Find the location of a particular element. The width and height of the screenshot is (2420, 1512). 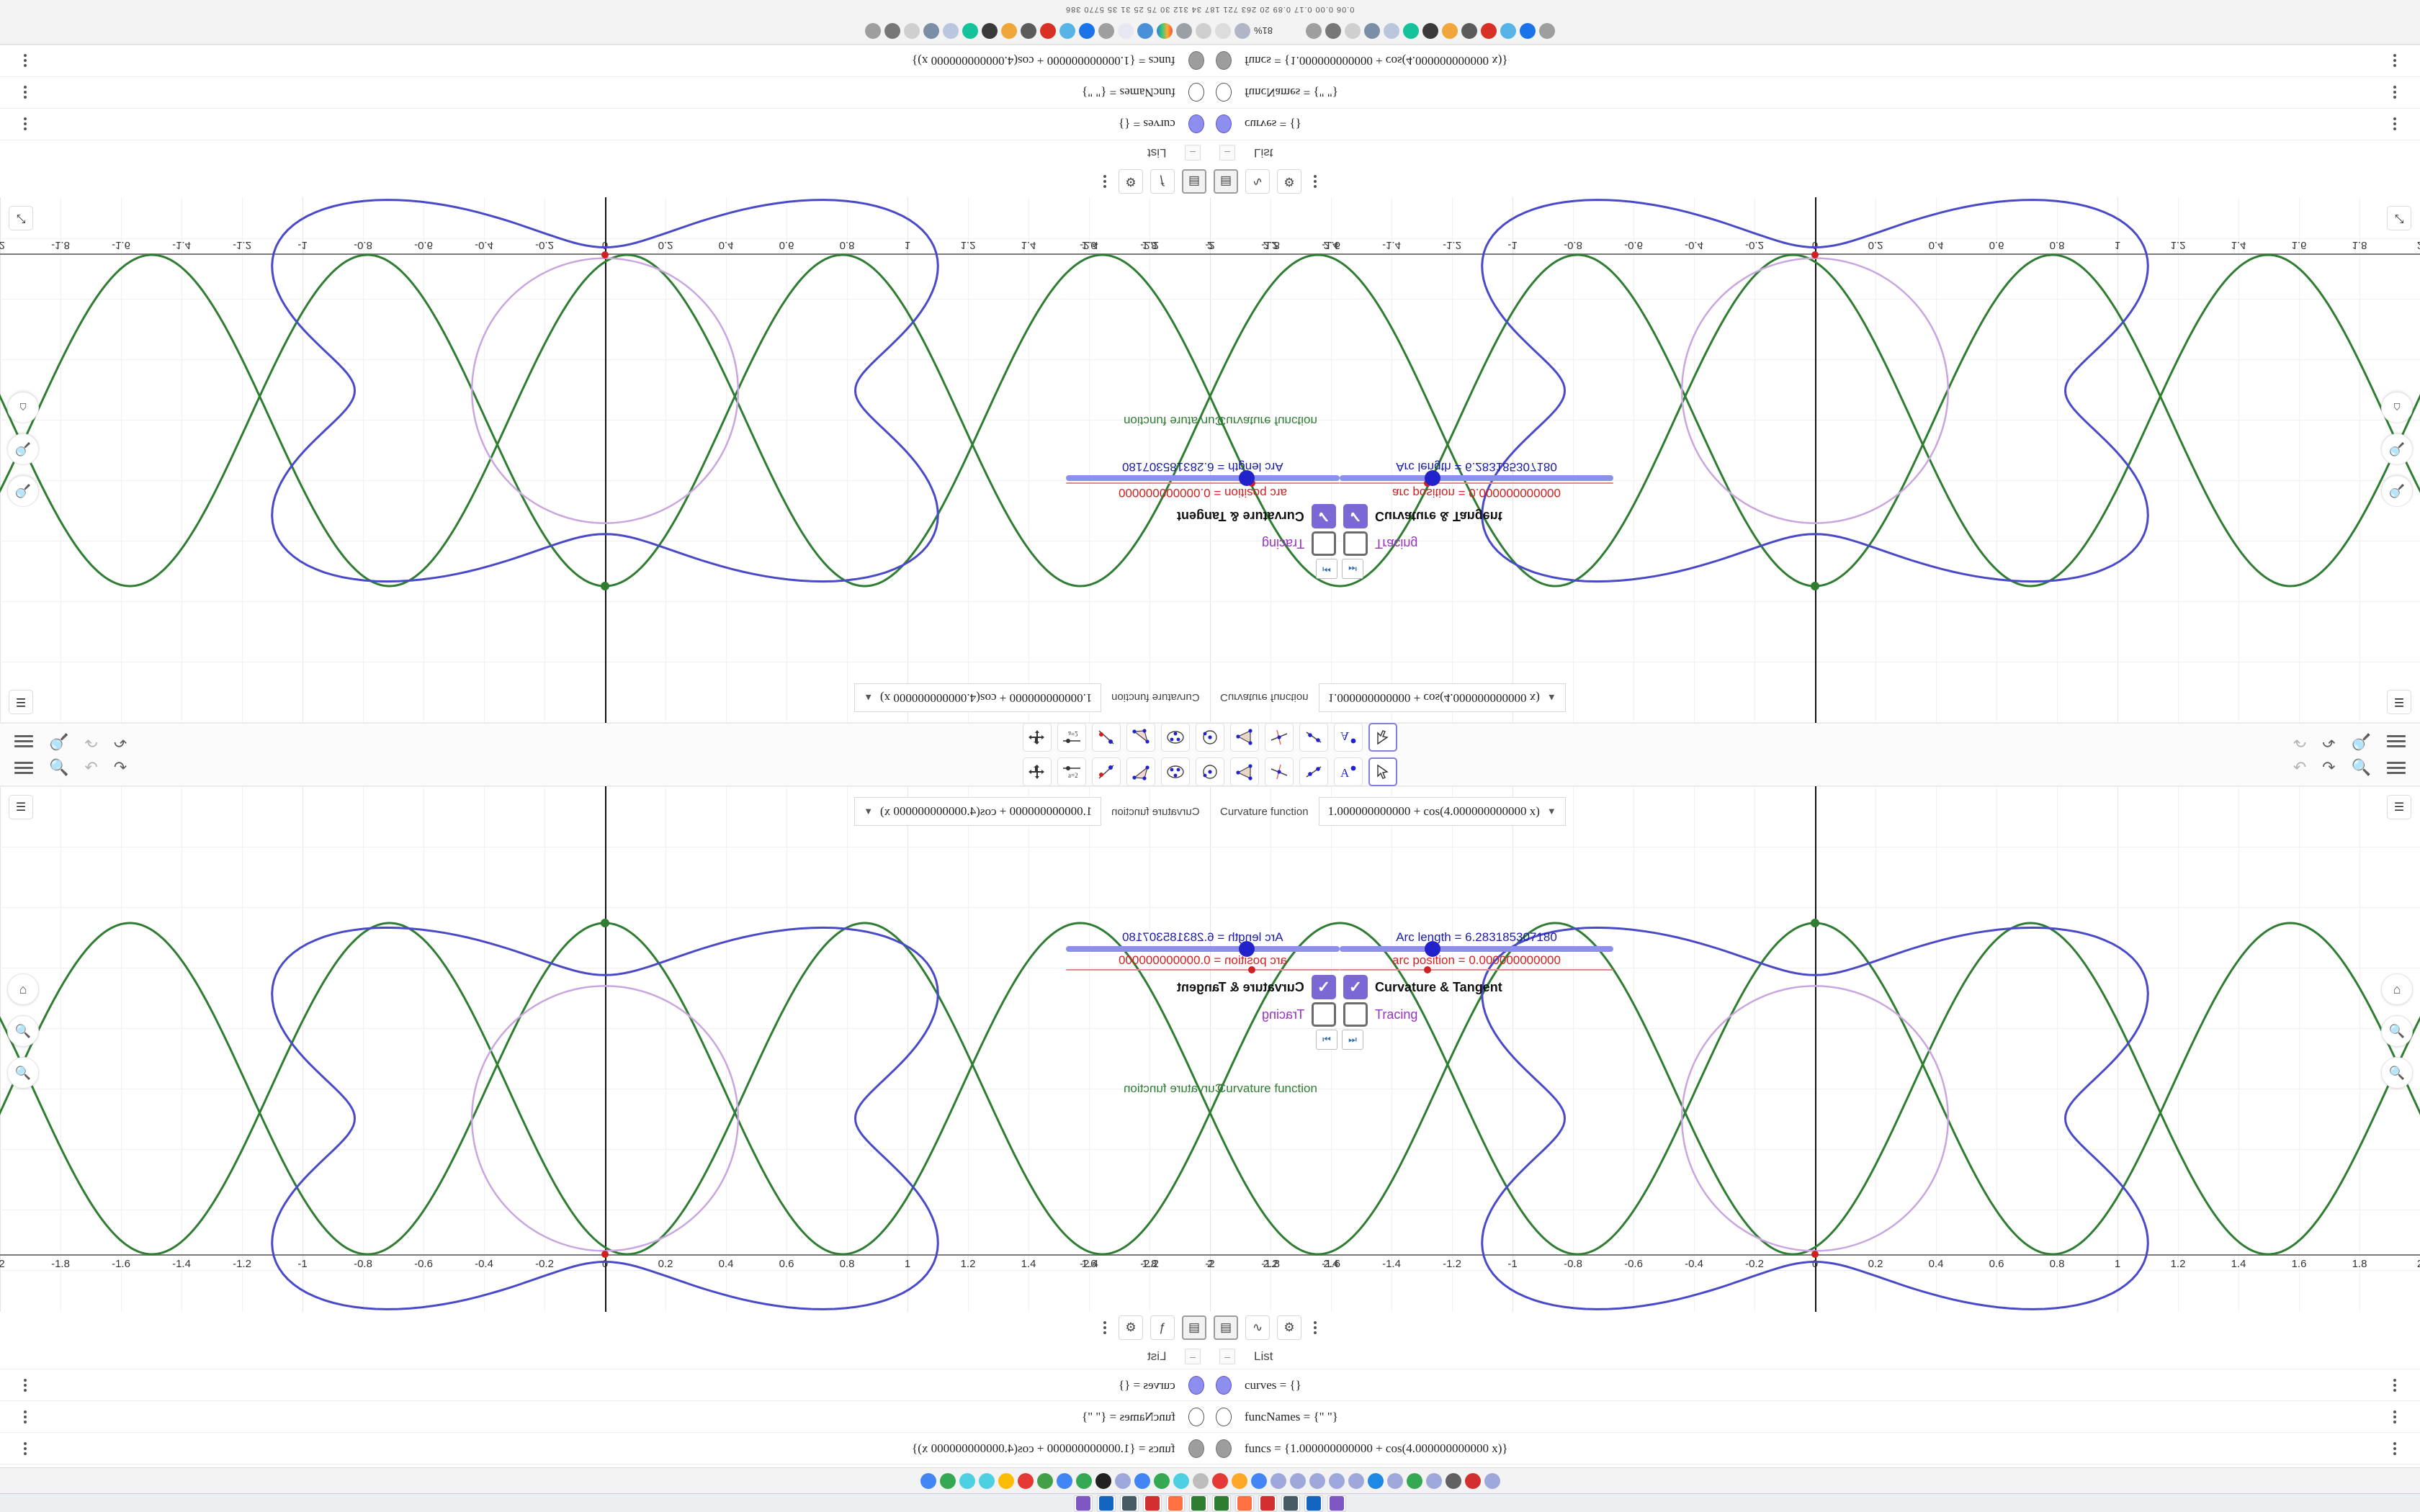

redo-icon: ↷ is located at coordinates (120, 742).